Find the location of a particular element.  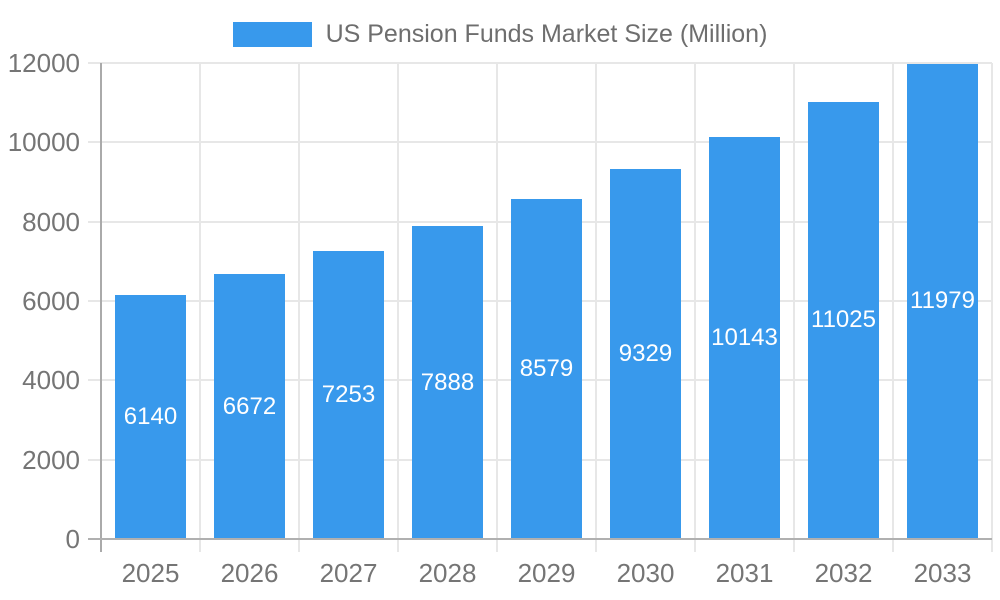

y-axis-tick-label: 8000 is located at coordinates (51, 221).